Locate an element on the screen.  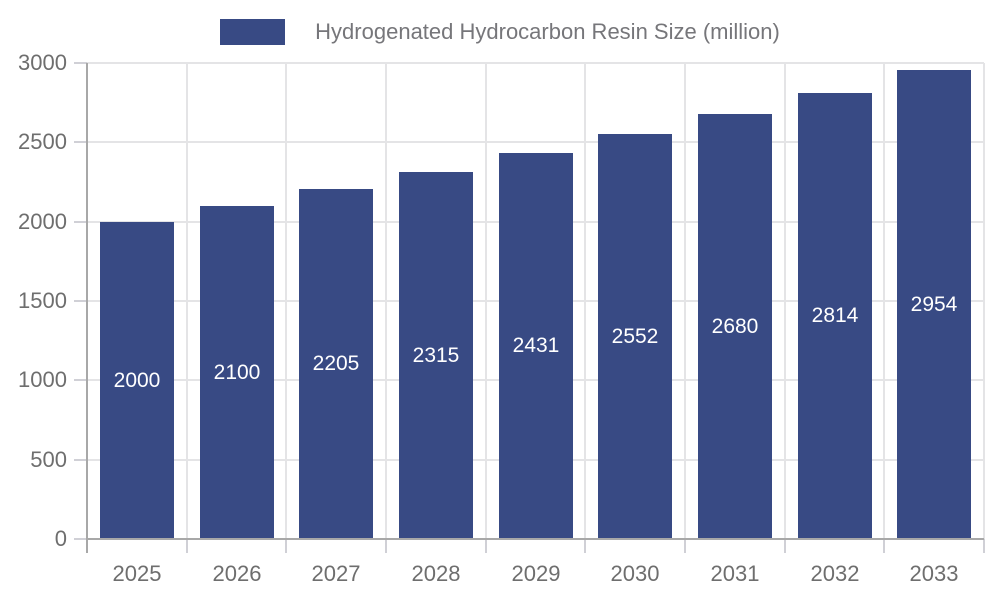
x-axis-tick-label: 2027 is located at coordinates (336, 573).